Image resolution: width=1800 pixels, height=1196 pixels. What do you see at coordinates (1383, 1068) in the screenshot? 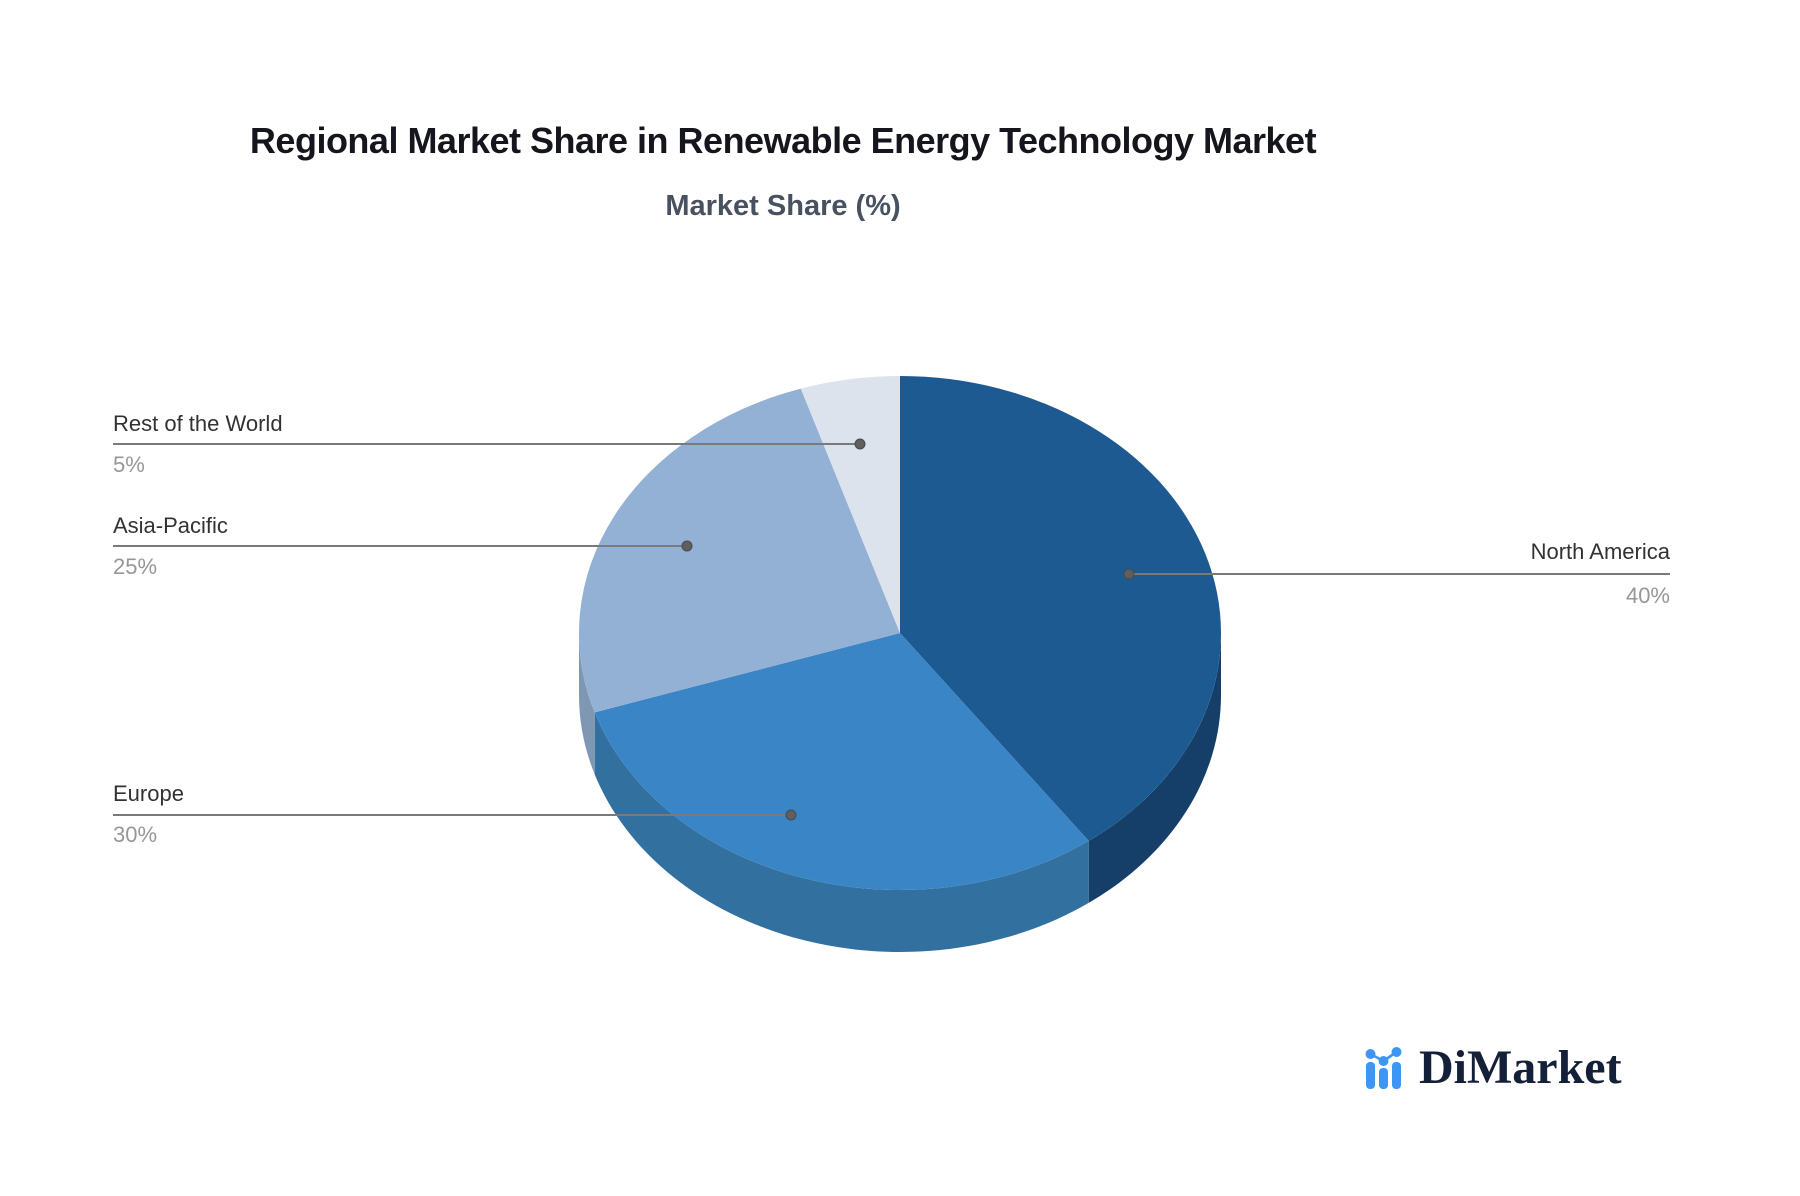
I see `bar-line-chart-icon` at bounding box center [1383, 1068].